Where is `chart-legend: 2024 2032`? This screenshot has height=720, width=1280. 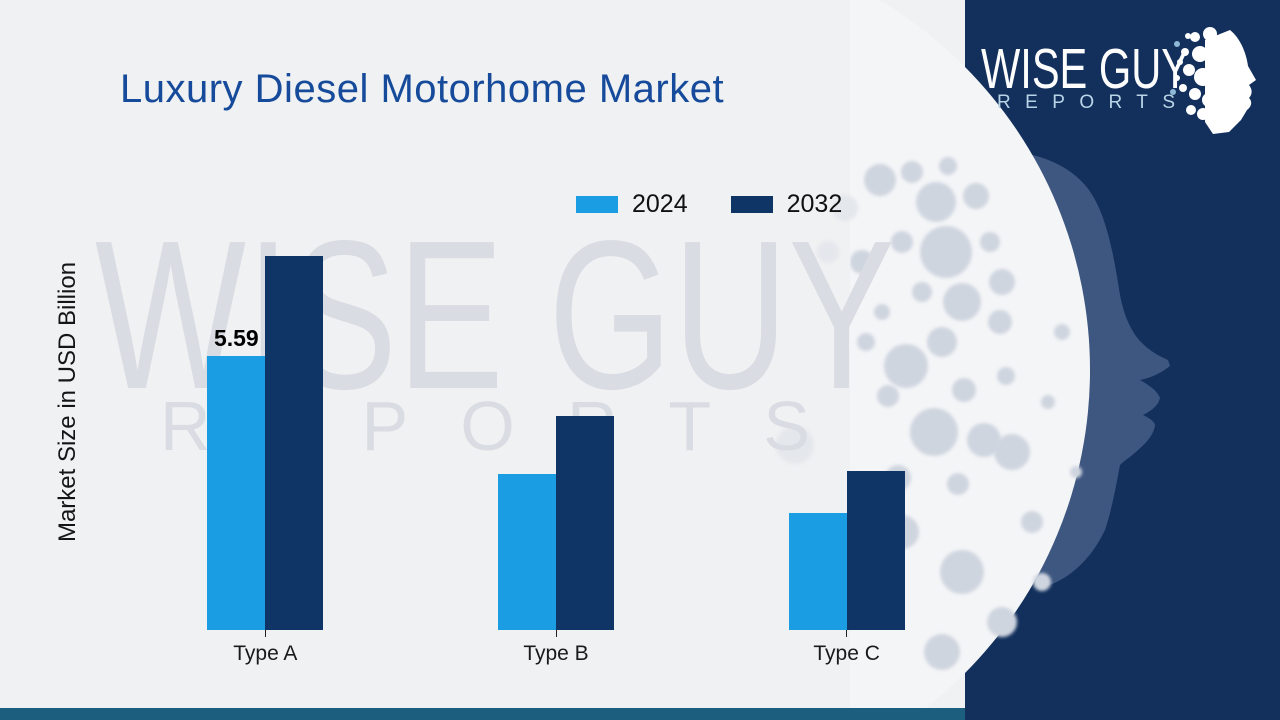
chart-legend: 2024 2032 is located at coordinates (709, 204).